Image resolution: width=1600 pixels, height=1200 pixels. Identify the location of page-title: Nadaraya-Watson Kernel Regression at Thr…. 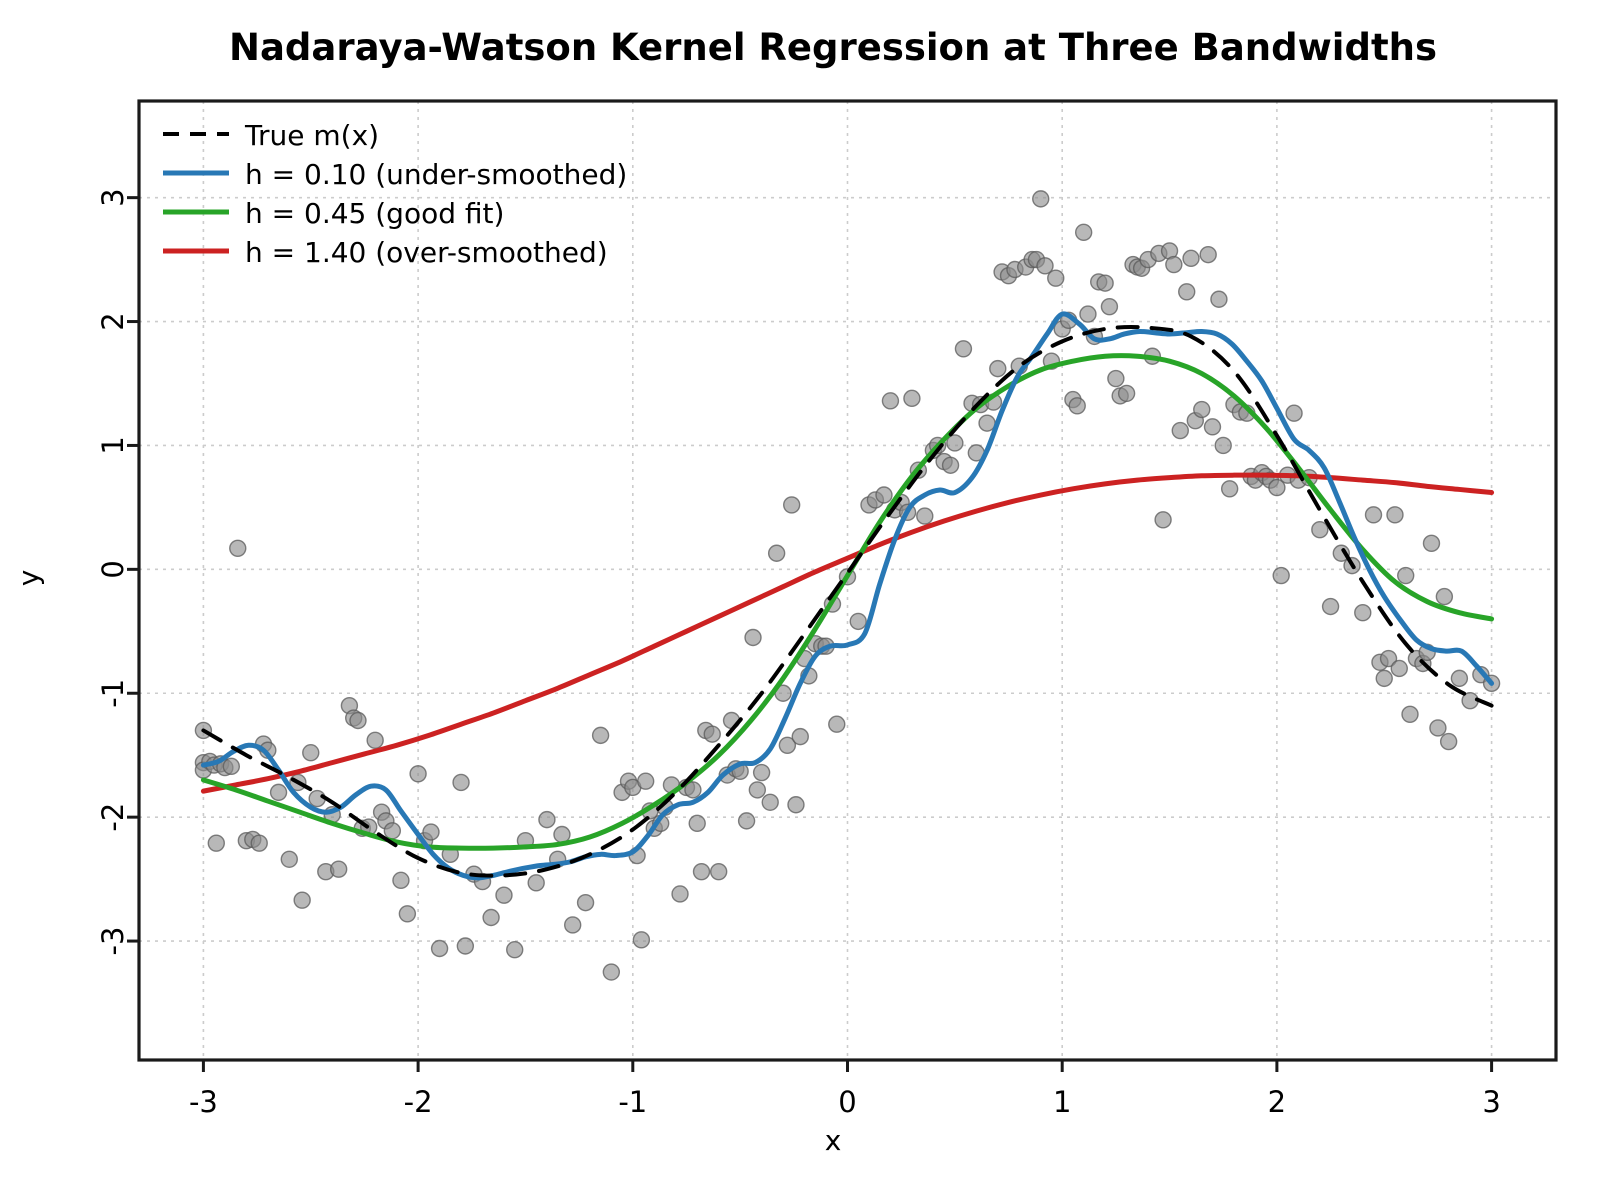
(833, 47).